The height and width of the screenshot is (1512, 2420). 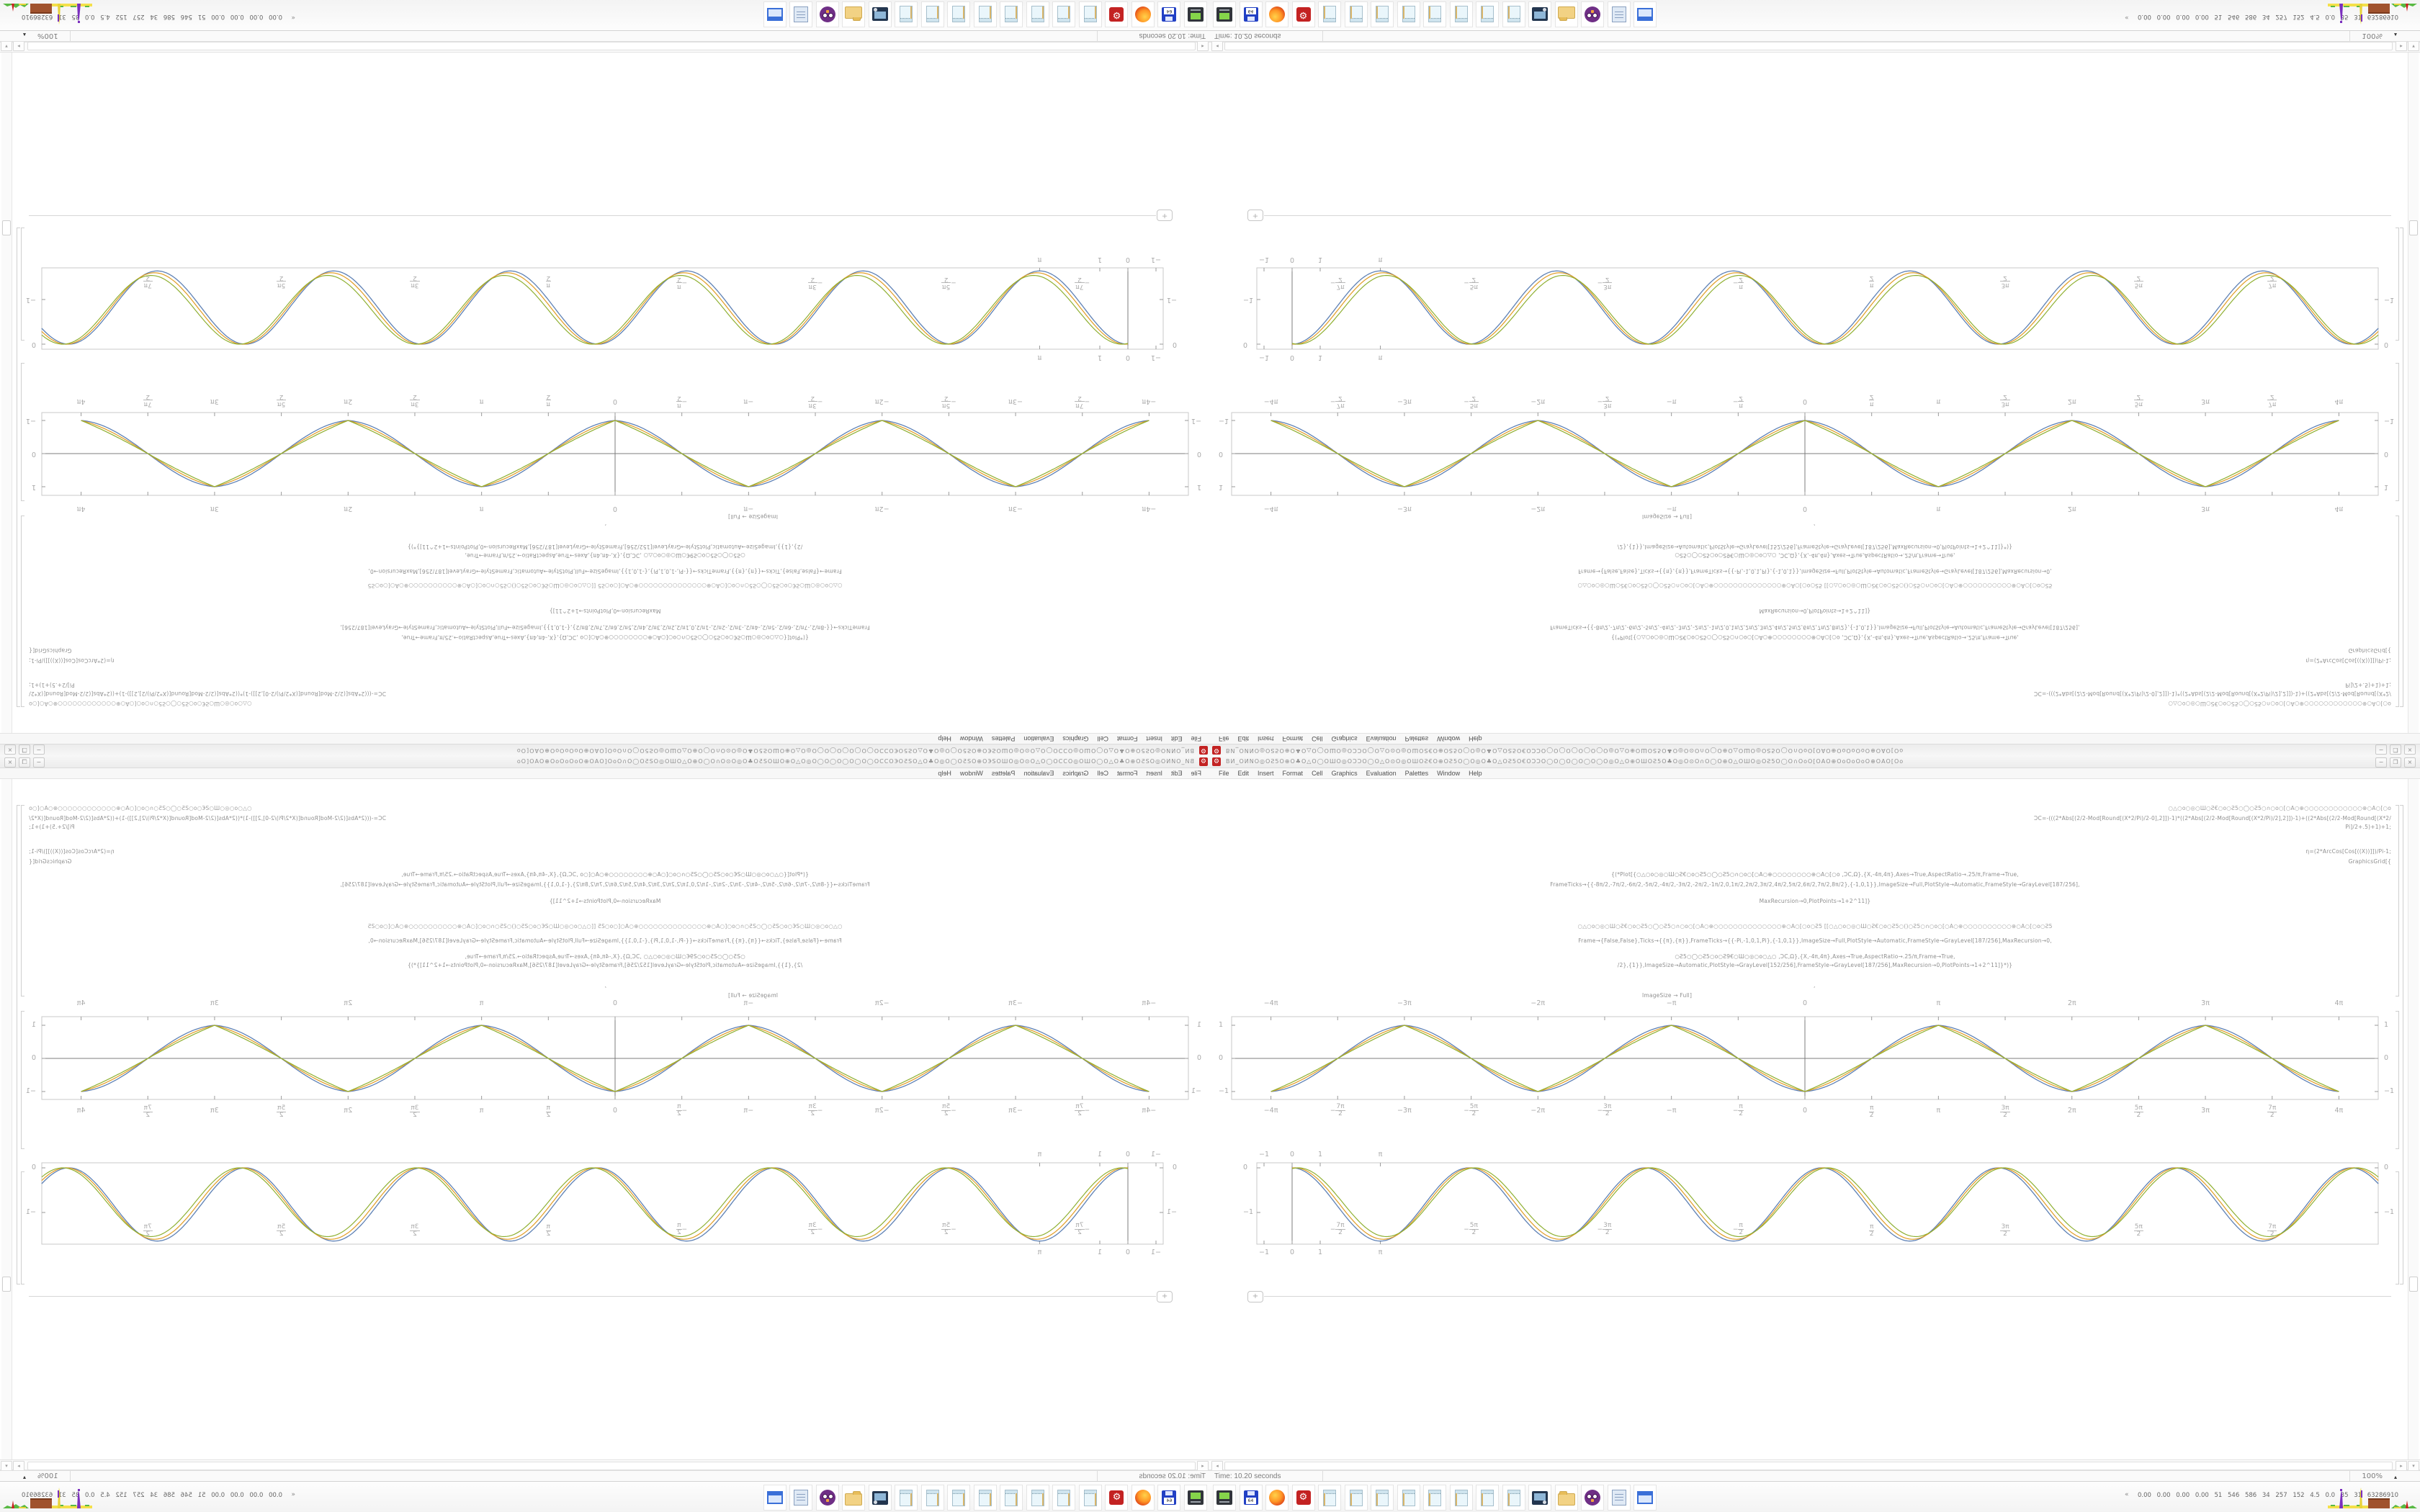 What do you see at coordinates (2348, 660) in the screenshot?
I see `code-line: η=(2*ArcCos[Cos[((X))]])/Pi-1;` at bounding box center [2348, 660].